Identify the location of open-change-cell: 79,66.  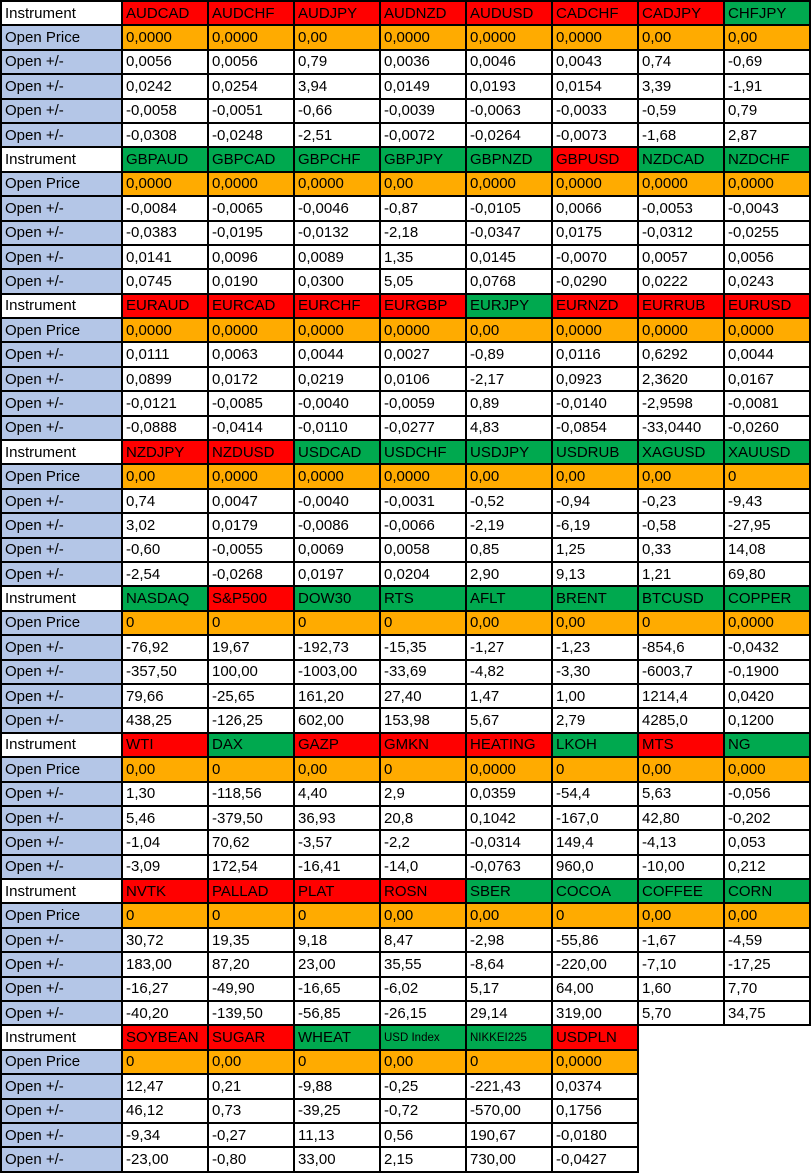
(165, 696).